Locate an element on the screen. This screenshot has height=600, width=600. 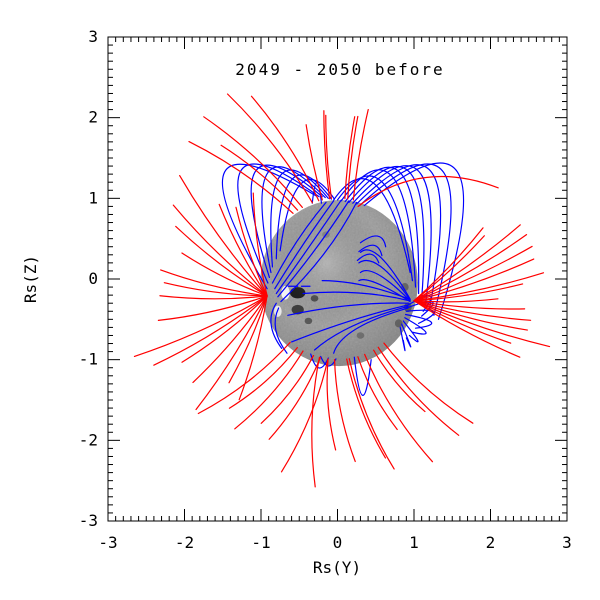
x-axis-label: Rs(Y) is located at coordinates (337, 567).